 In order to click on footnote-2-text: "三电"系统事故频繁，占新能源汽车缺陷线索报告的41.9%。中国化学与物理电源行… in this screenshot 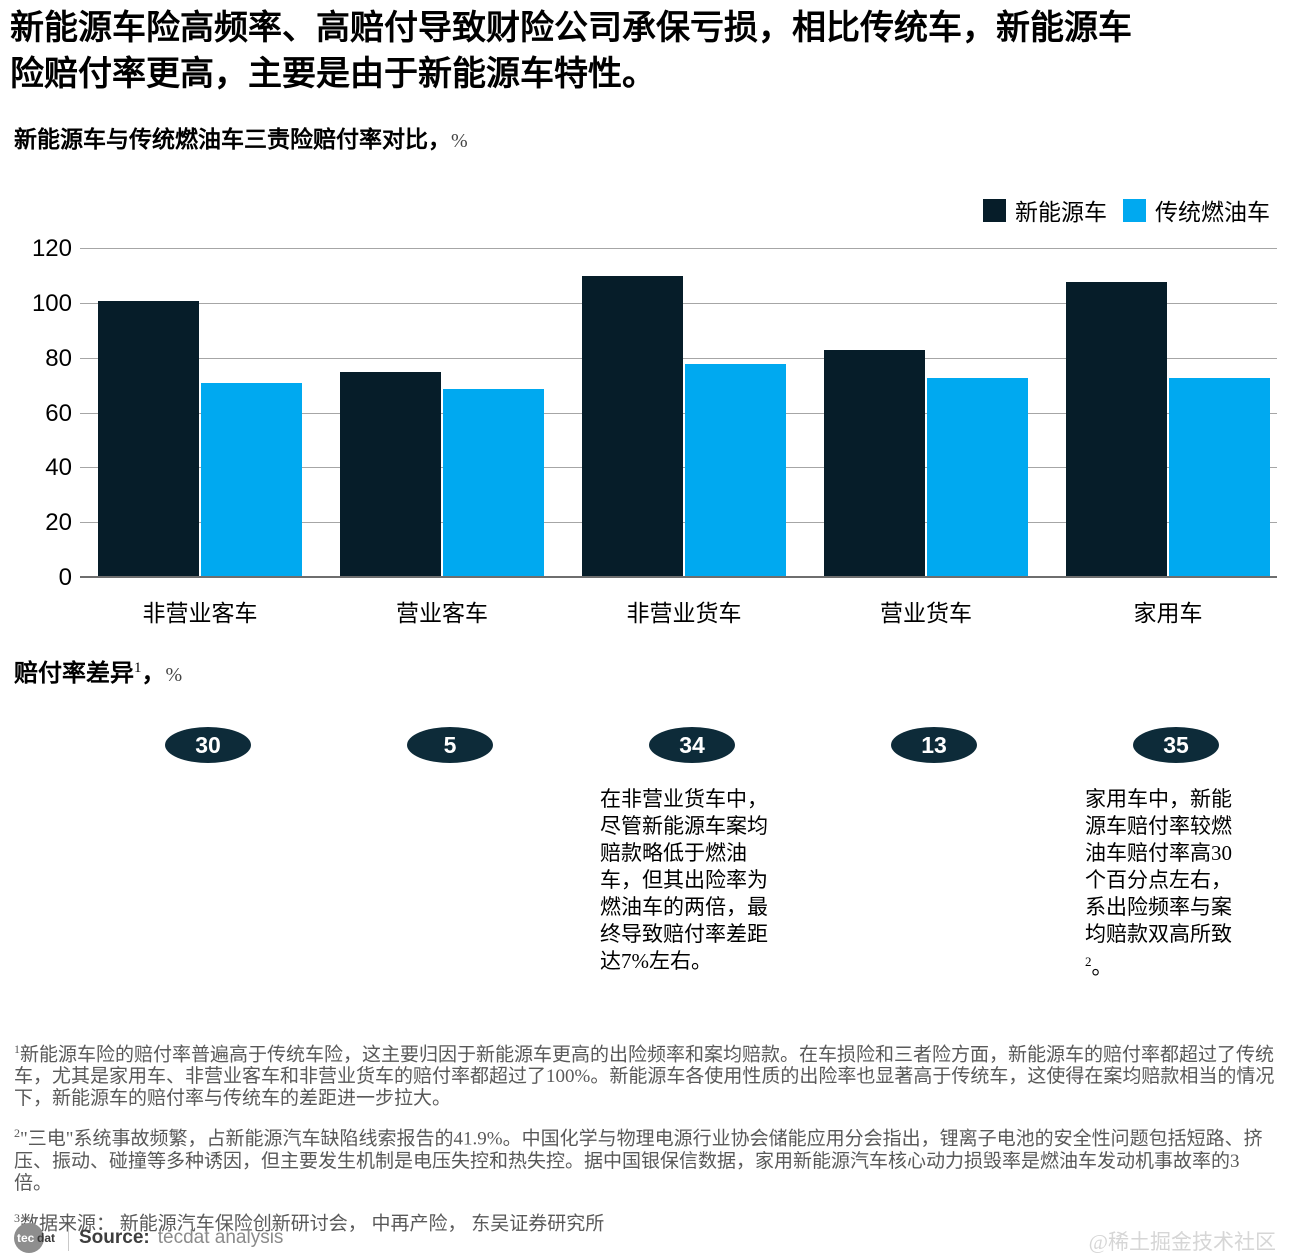, I will do `click(638, 1161)`.